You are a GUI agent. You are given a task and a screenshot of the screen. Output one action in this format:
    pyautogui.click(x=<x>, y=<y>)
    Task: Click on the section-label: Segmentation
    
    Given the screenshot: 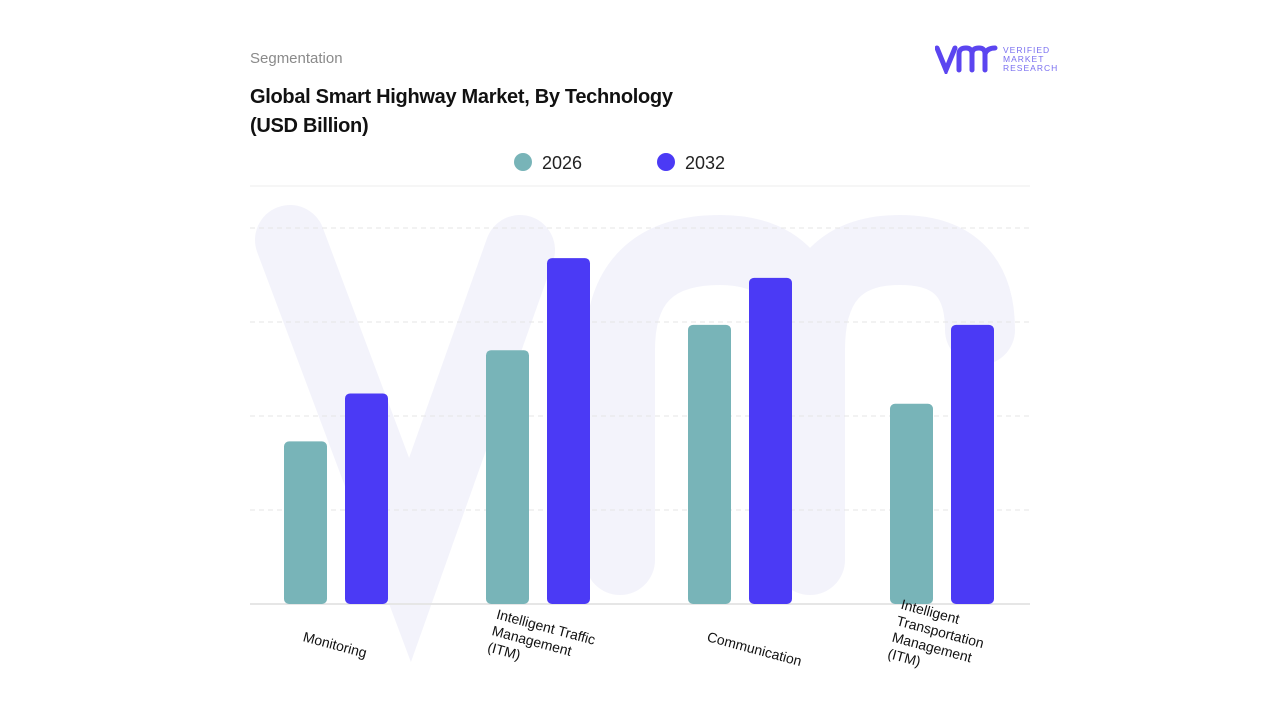 What is the action you would take?
    pyautogui.click(x=296, y=58)
    